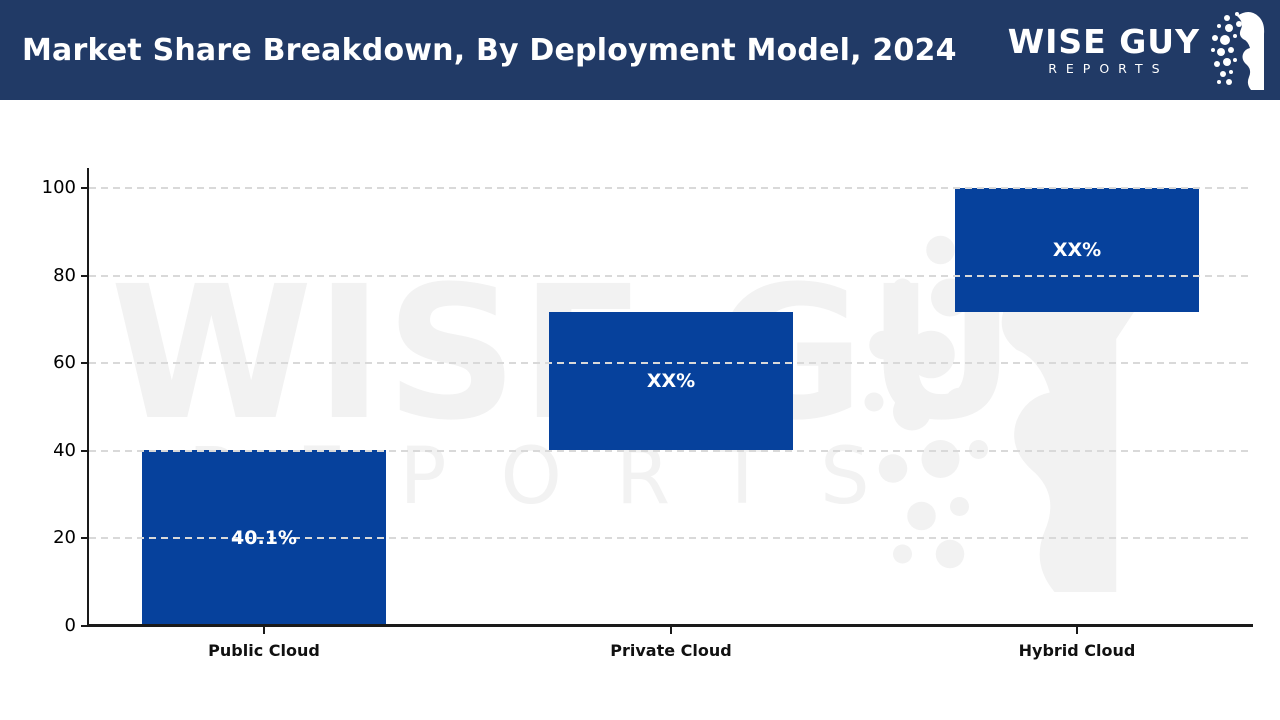  I want to click on y-tick-label: 100, so click(58, 187).